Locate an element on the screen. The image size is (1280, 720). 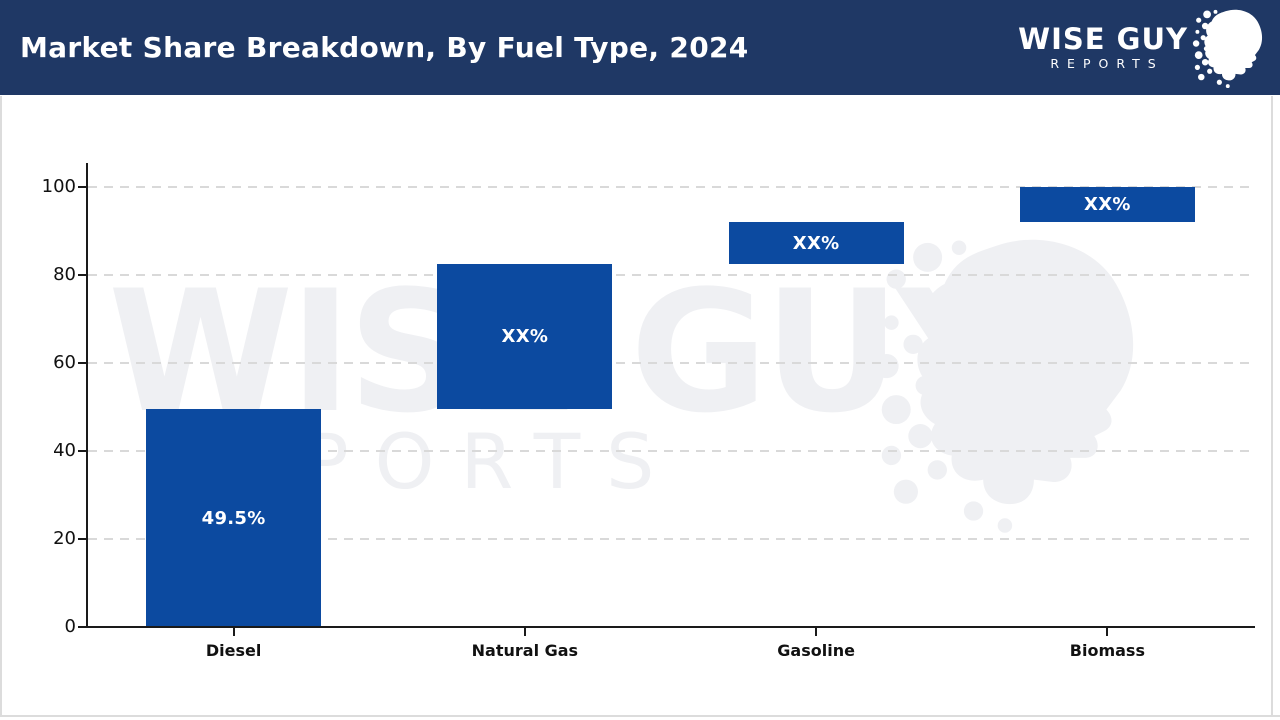
logo-text: WISE GUY REPORTS is located at coordinates (1103, 46).